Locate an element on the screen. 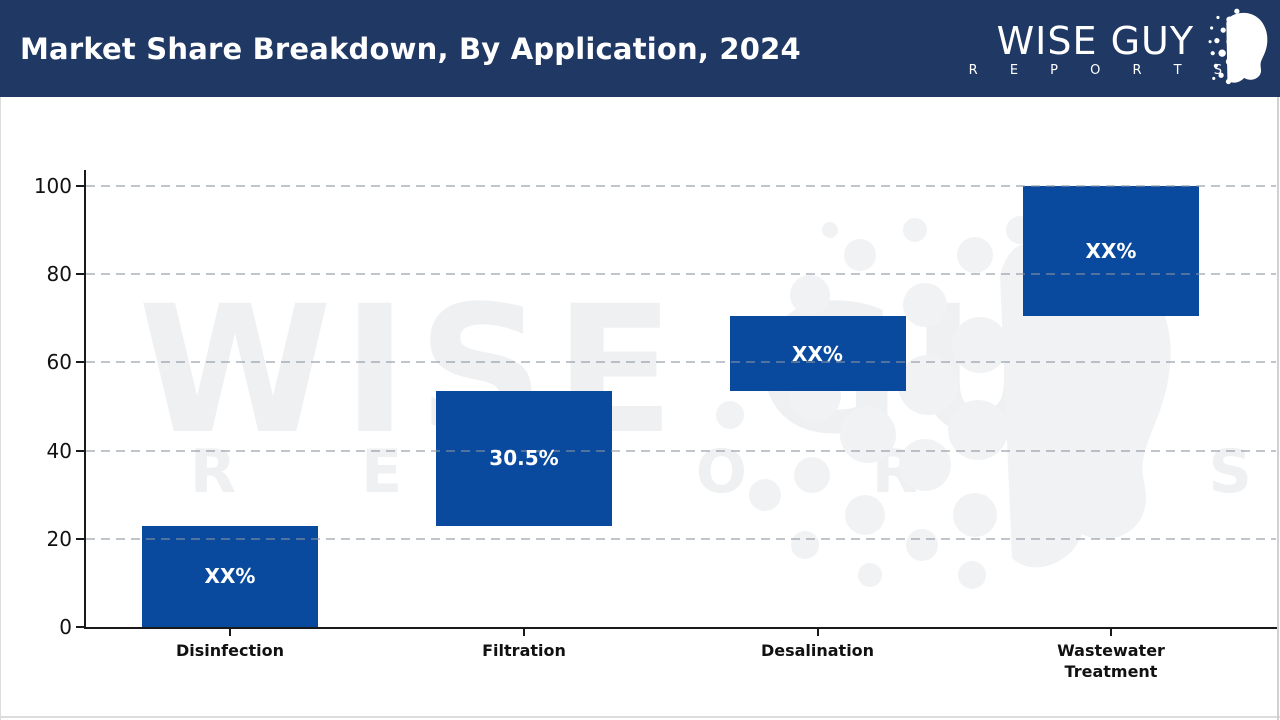 The width and height of the screenshot is (1280, 720). bar-value-label-desalination: XX% is located at coordinates (817, 353).